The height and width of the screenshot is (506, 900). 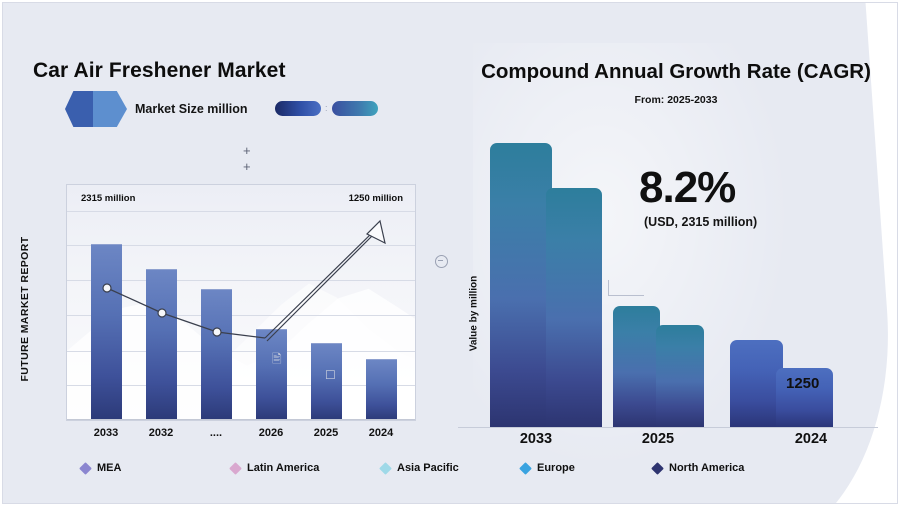 What do you see at coordinates (247, 158) in the screenshot?
I see `plus-marks-decoration: + +` at bounding box center [247, 158].